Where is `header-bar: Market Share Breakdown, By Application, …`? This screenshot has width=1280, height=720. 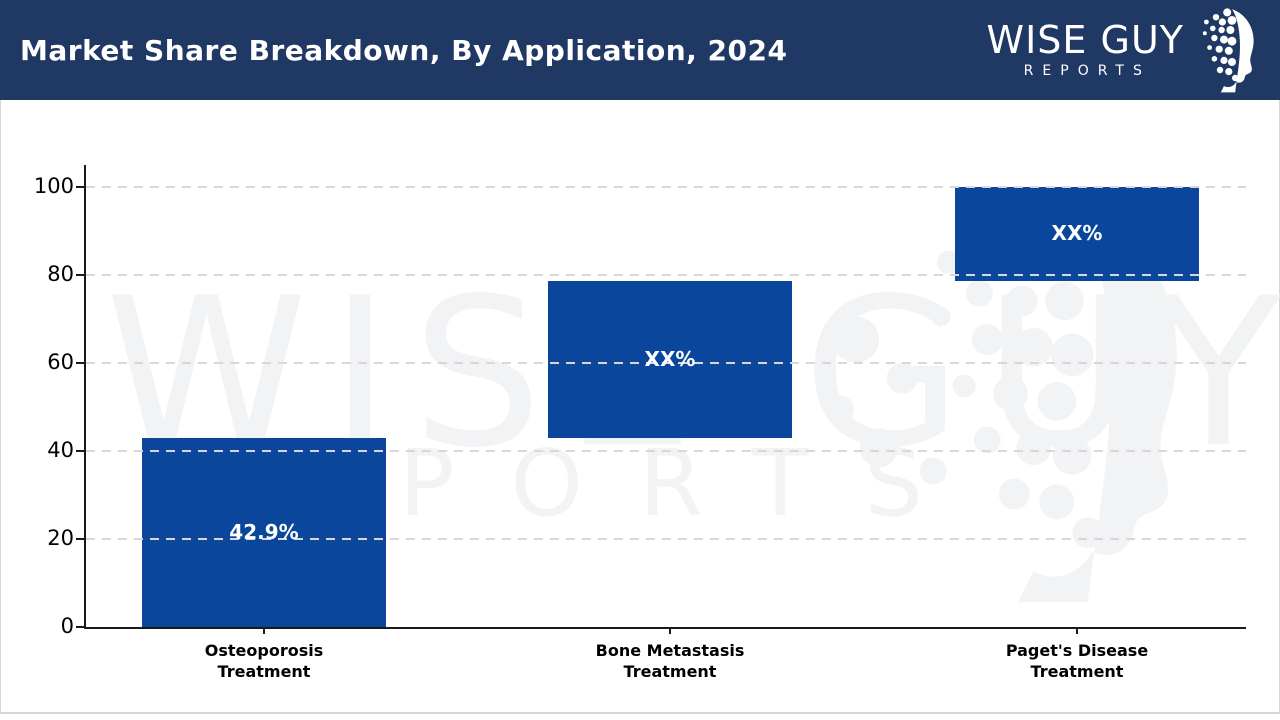
header-bar: Market Share Breakdown, By Application, … is located at coordinates (640, 50).